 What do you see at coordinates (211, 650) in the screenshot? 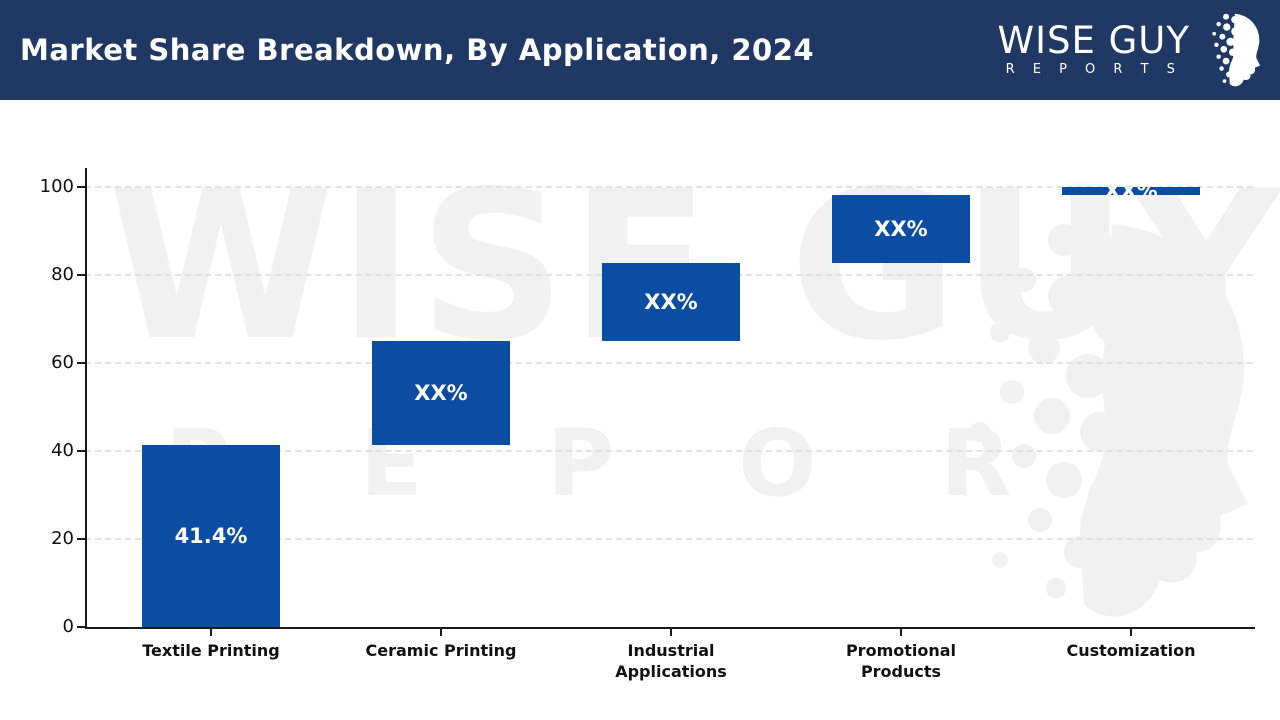
I see `x-tick-label: Textile Printing` at bounding box center [211, 650].